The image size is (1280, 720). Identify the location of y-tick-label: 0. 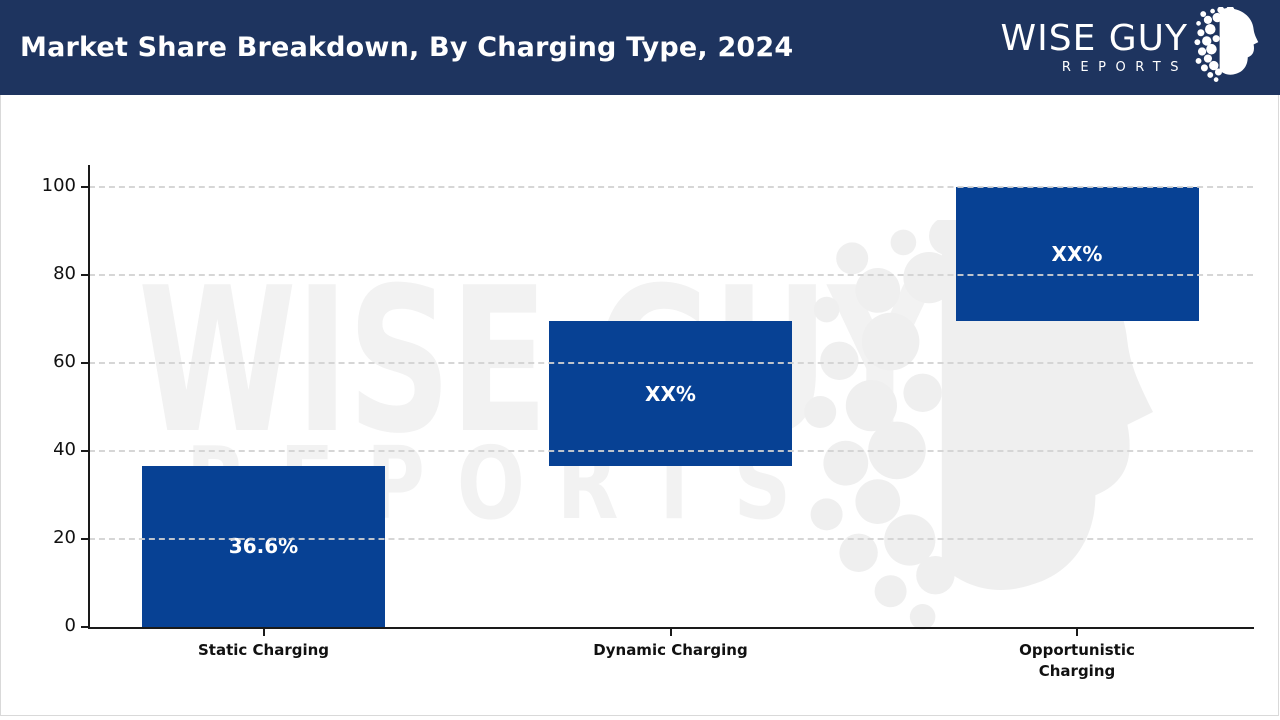
(70, 625).